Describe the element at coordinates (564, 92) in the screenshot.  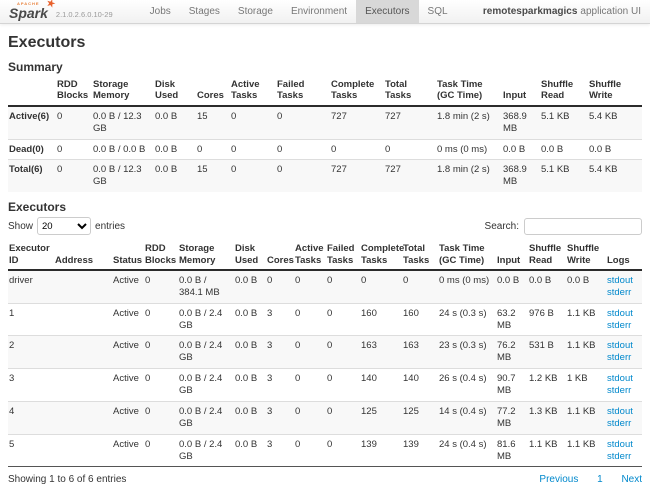
I see `summary-col-shuffle-read: Shuffle Read` at that location.